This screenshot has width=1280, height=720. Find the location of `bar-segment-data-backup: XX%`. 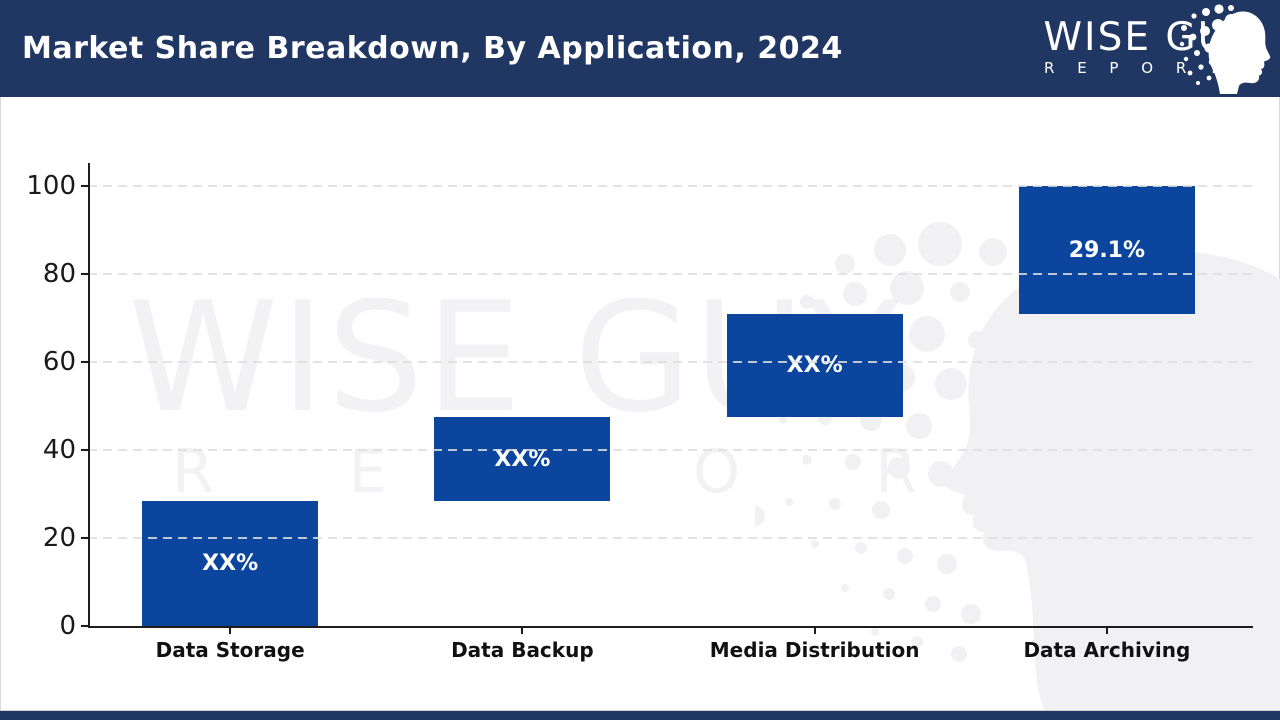

bar-segment-data-backup: XX% is located at coordinates (522, 459).